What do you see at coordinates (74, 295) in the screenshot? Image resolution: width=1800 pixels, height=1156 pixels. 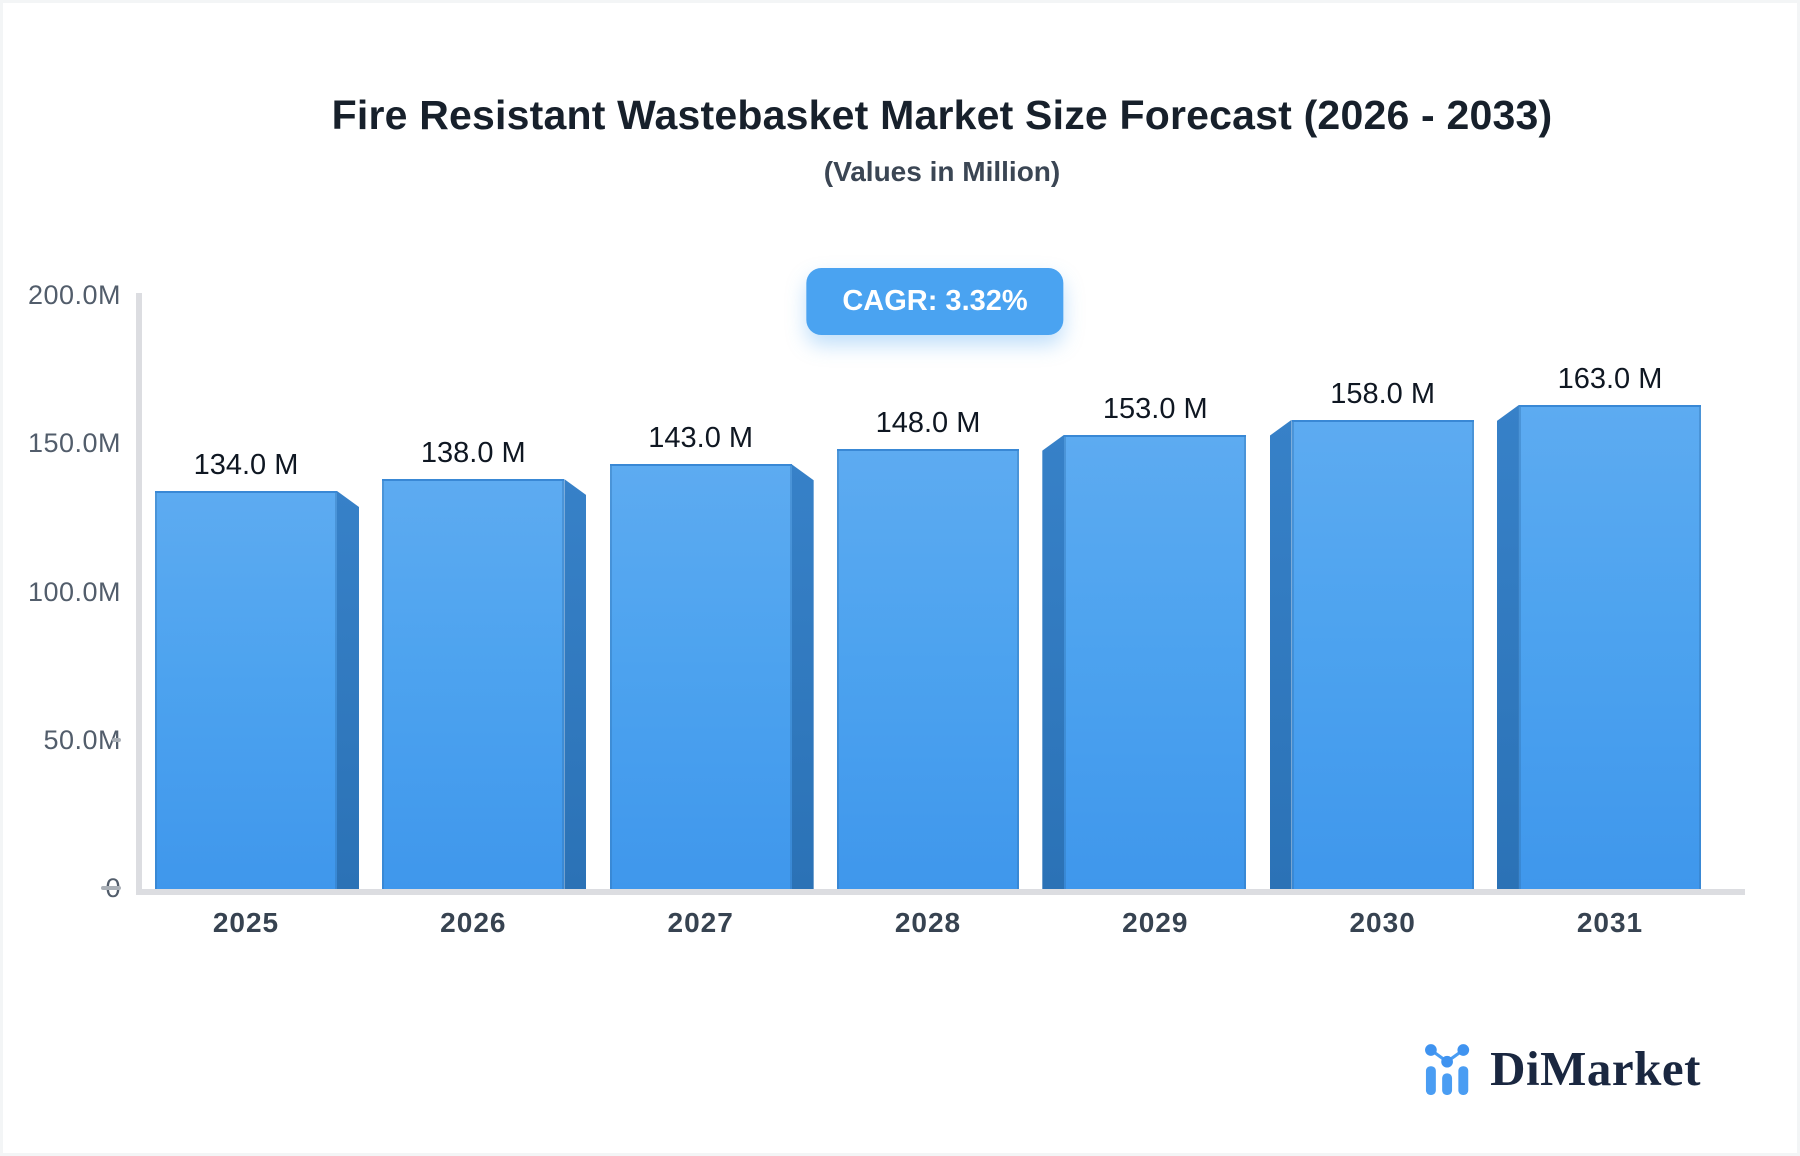 I see `y-axis-tick-label: 200.0M` at bounding box center [74, 295].